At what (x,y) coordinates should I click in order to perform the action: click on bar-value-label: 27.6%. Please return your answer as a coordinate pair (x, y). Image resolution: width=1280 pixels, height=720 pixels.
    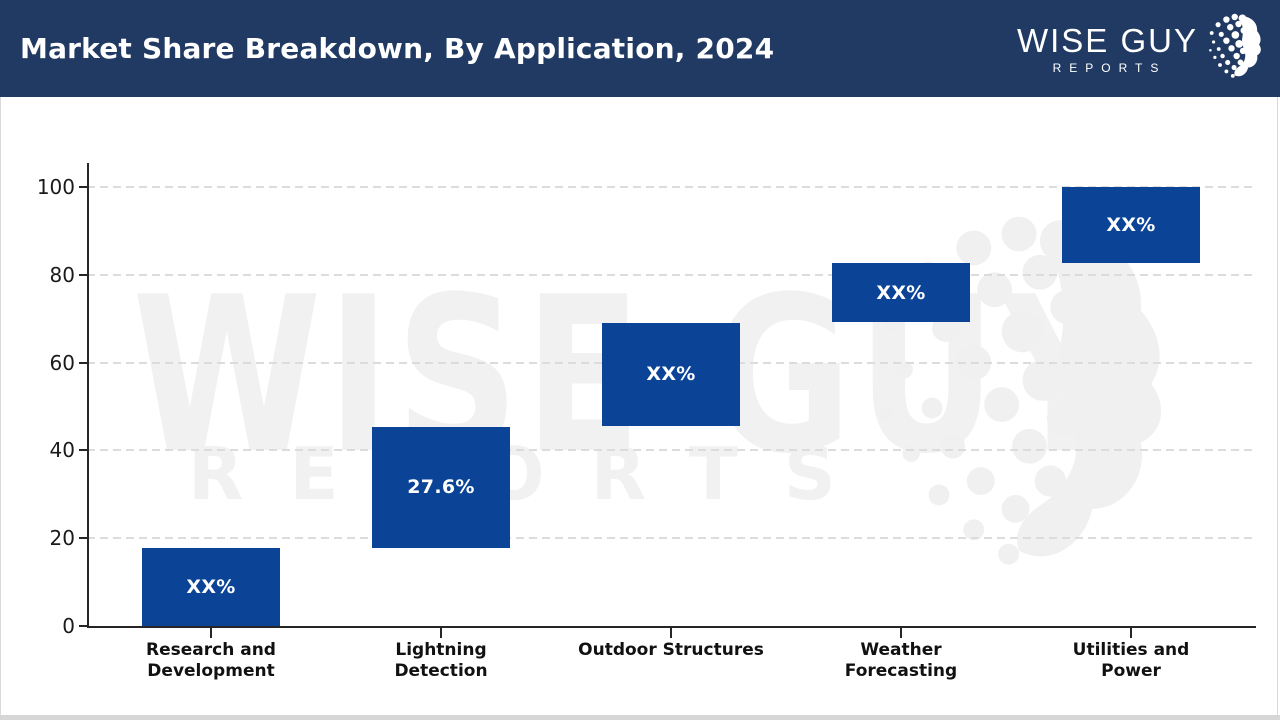
    Looking at the image, I should click on (441, 487).